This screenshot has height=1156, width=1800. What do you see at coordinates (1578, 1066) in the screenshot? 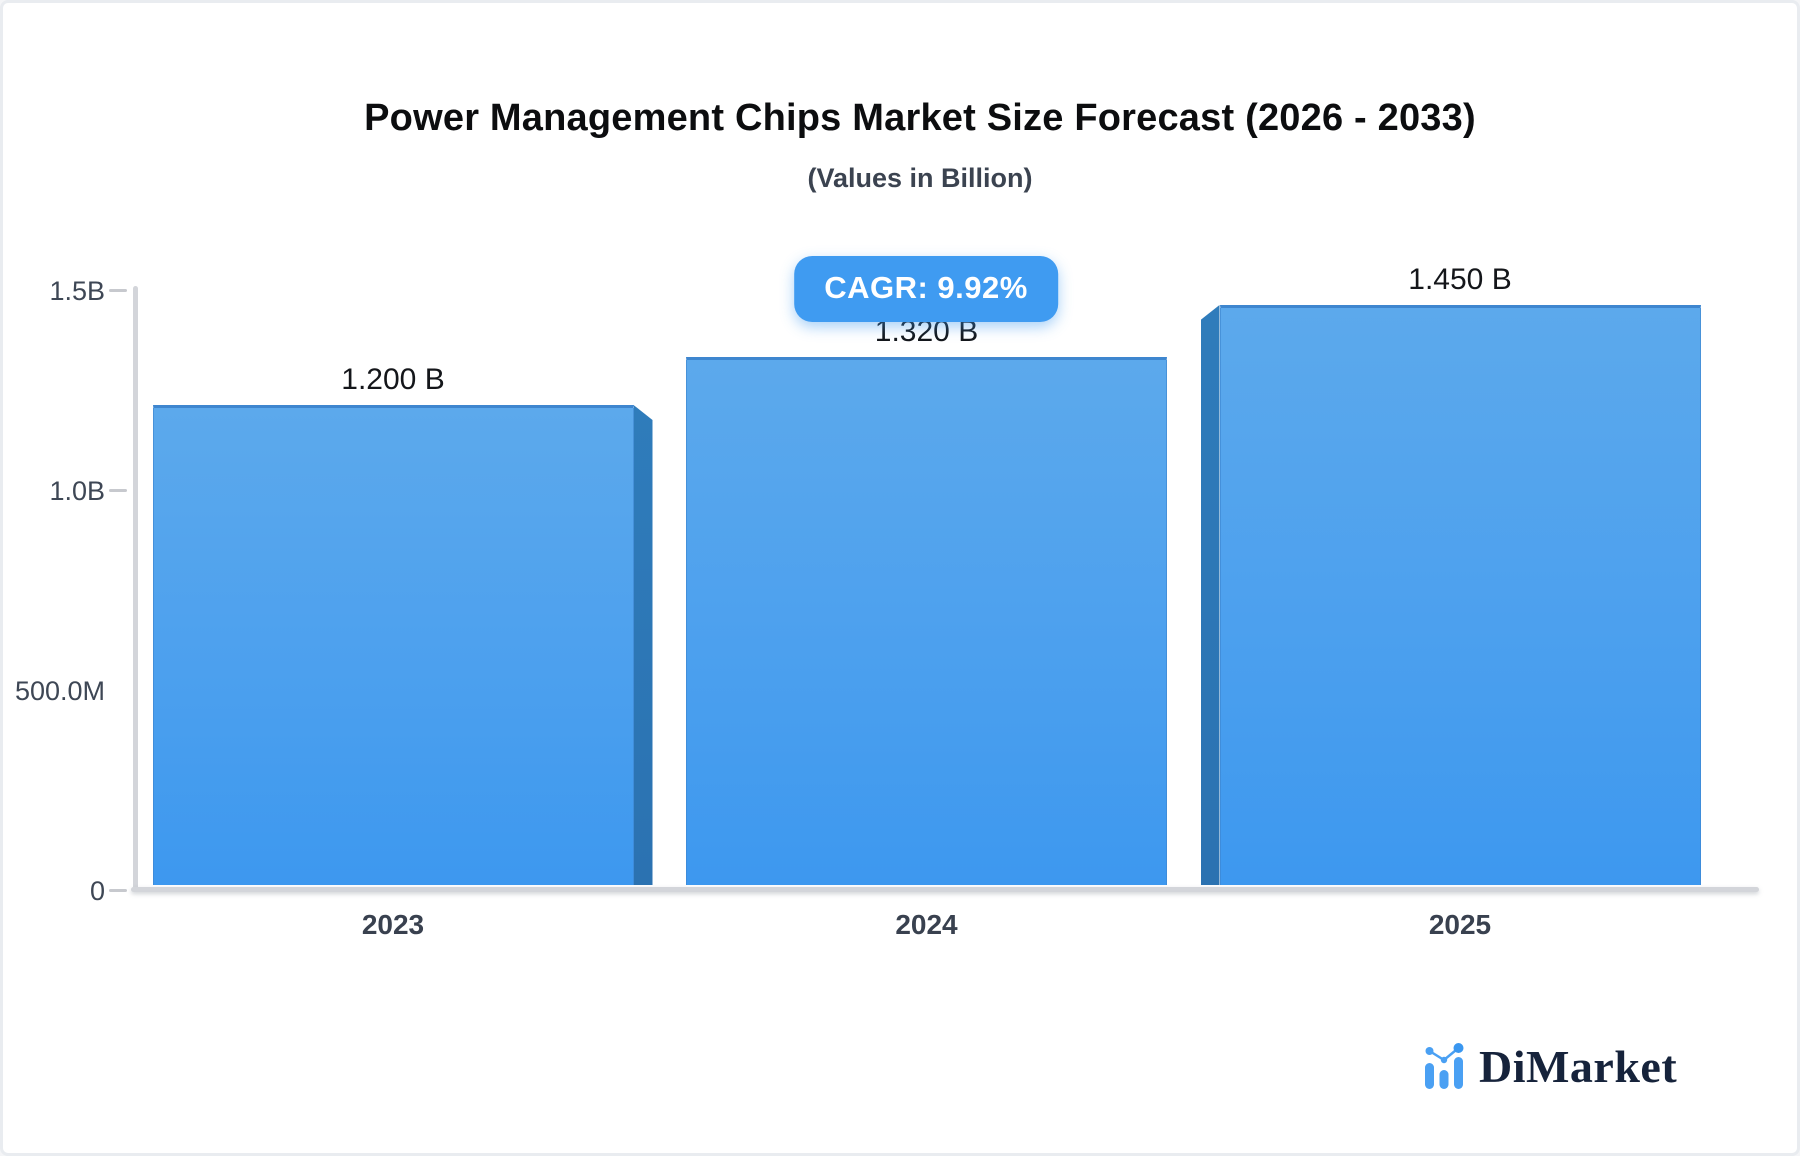
I see `brand-logo-text: DiMarket` at bounding box center [1578, 1066].